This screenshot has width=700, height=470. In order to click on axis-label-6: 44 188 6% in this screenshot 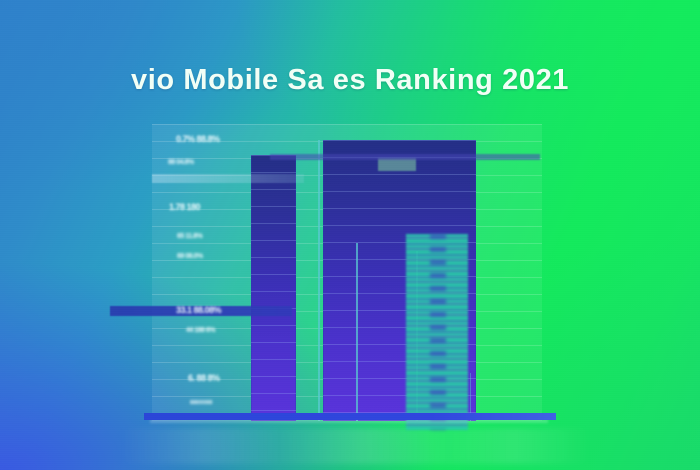, I will do `click(200, 330)`.